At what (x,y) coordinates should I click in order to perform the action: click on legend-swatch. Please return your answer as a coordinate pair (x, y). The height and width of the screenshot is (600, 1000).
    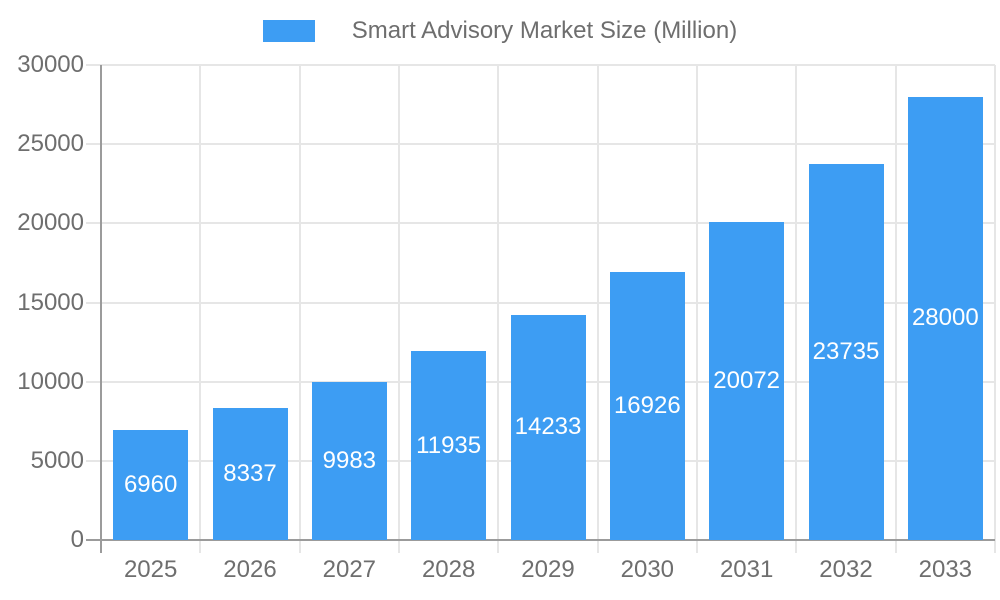
    Looking at the image, I should click on (288, 31).